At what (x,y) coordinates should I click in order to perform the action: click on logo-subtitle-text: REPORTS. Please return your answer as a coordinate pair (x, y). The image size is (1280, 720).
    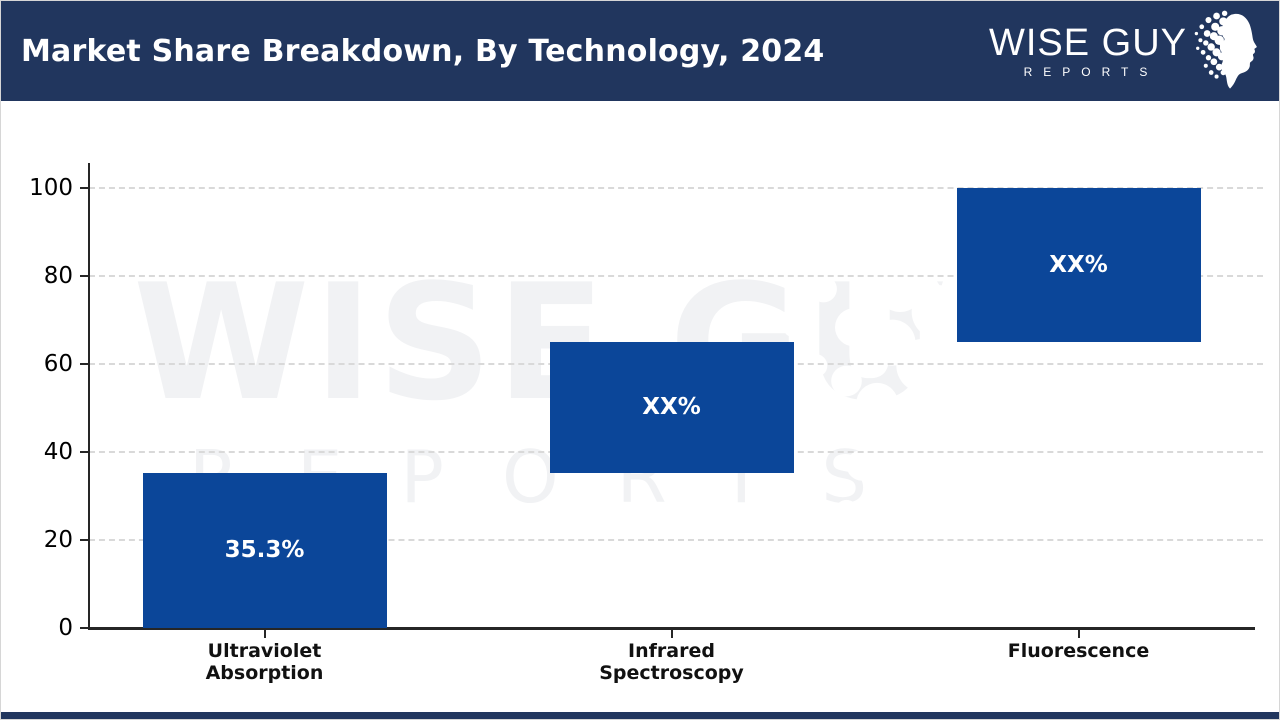
    Looking at the image, I should click on (1091, 71).